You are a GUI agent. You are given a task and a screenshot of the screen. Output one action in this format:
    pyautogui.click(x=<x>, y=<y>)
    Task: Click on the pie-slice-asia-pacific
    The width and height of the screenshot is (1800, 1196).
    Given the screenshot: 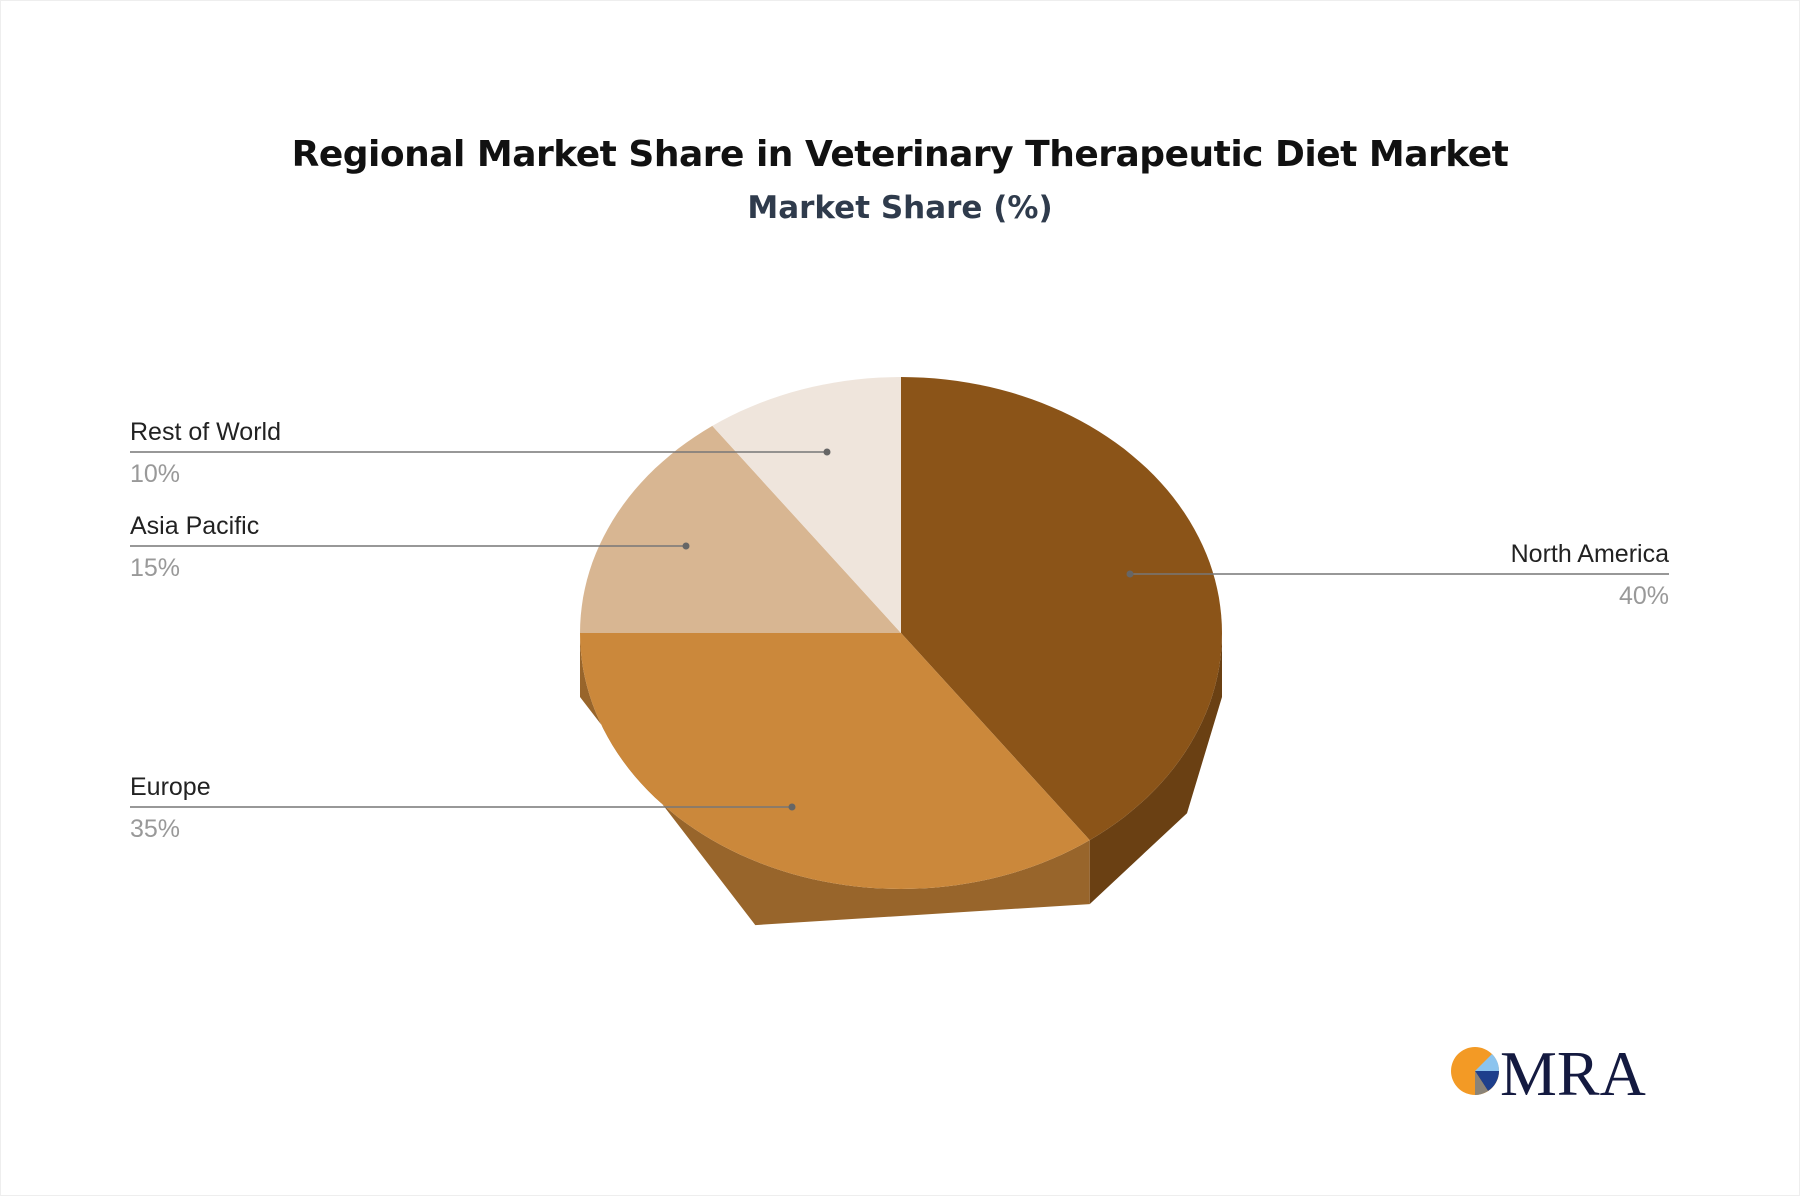 What is the action you would take?
    pyautogui.click(x=740, y=529)
    